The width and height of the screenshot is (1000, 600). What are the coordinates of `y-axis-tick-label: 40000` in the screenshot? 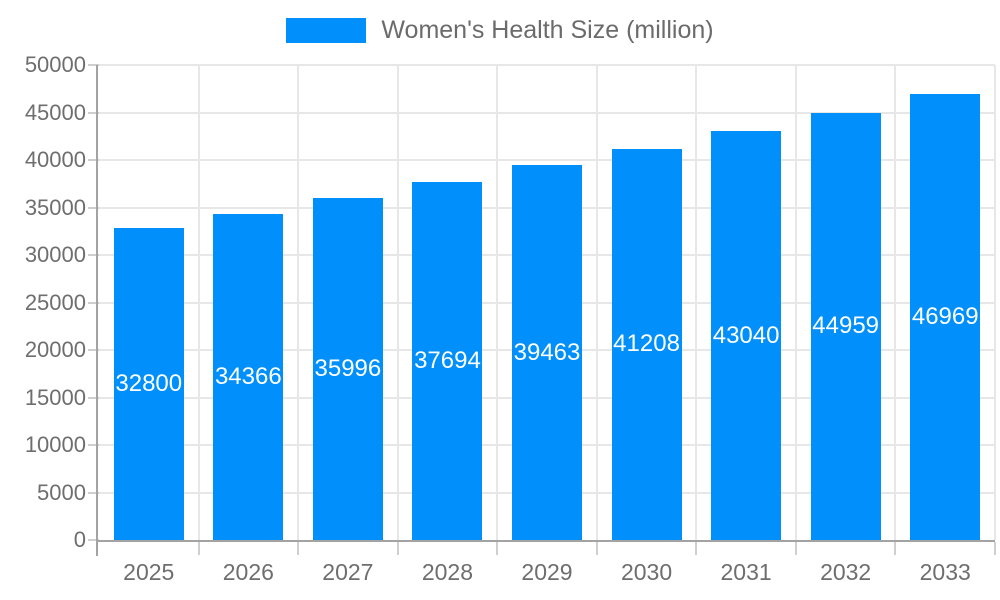 It's located at (55, 159).